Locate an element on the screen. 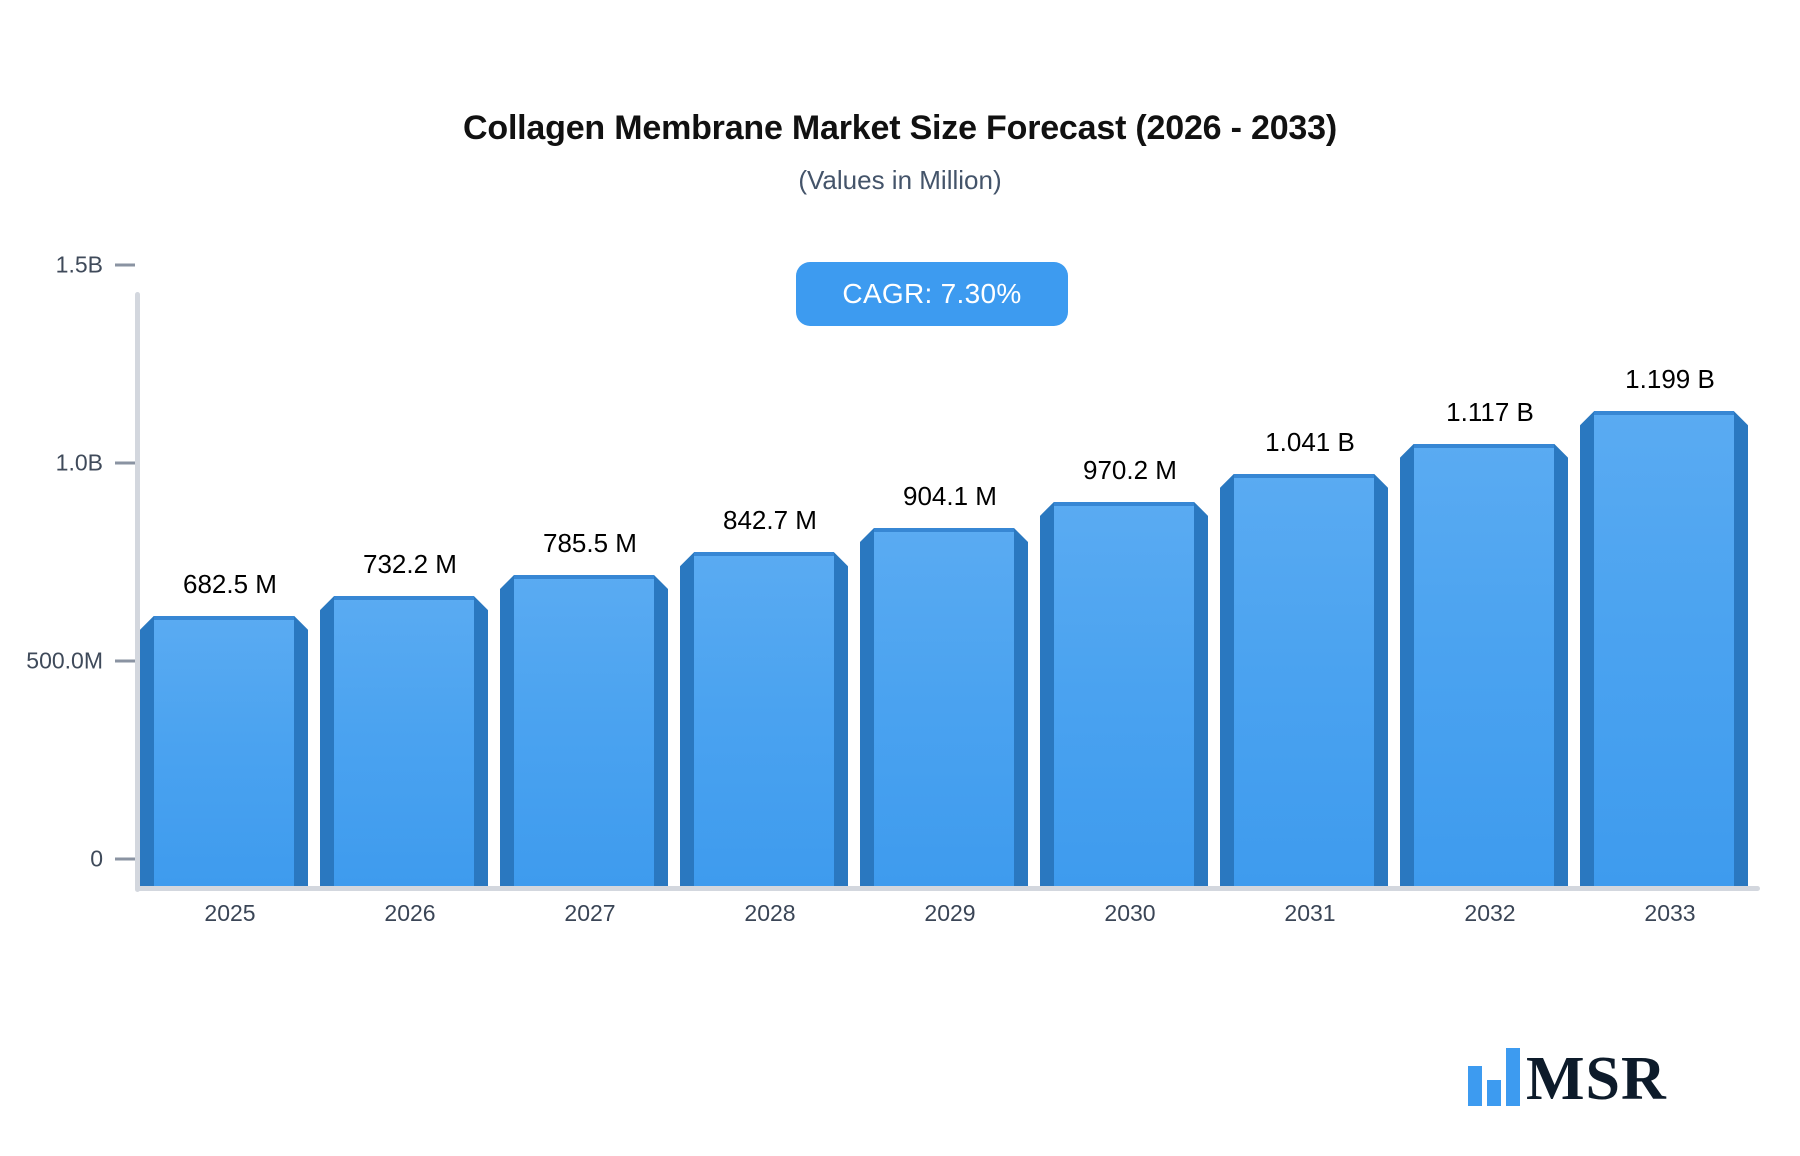 Image resolution: width=1800 pixels, height=1156 pixels. x-axis-labels: 2025 2026 2027 2028 2029 2030 2031 2032 2033 is located at coordinates (947, 920).